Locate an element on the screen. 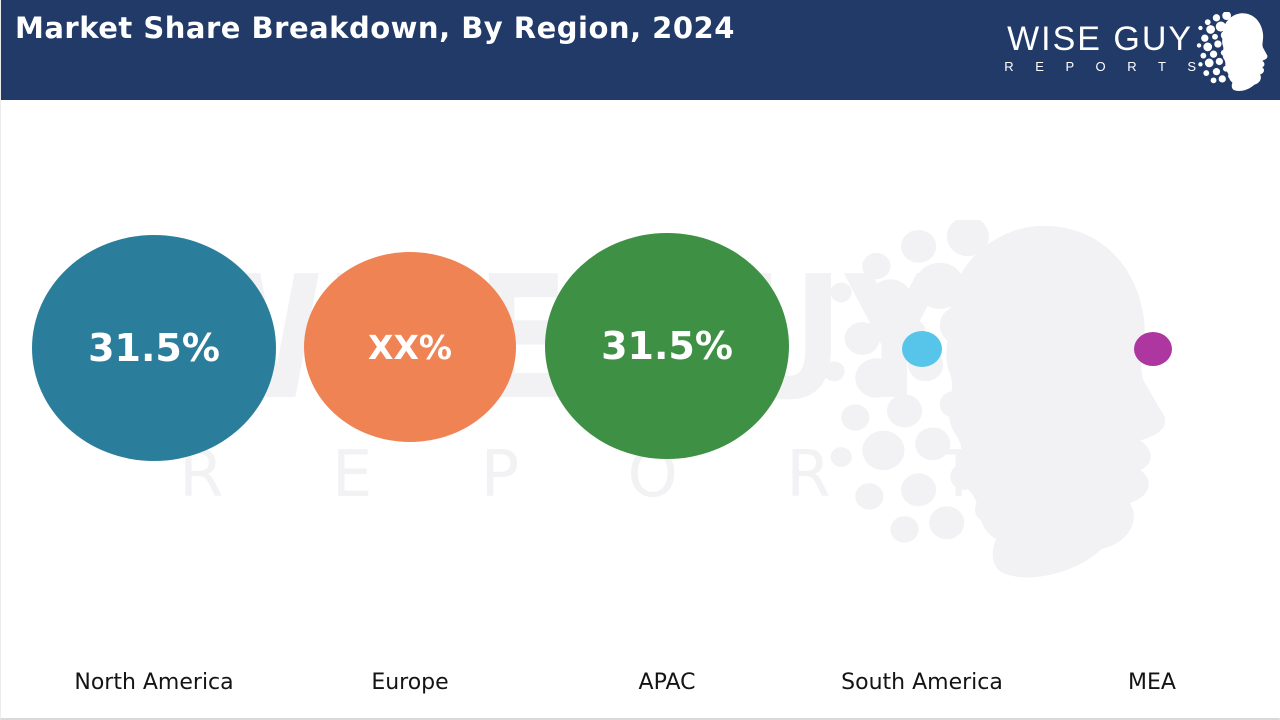  brand-logo-text: WISE GUY R E P O R T S is located at coordinates (1100, 48).